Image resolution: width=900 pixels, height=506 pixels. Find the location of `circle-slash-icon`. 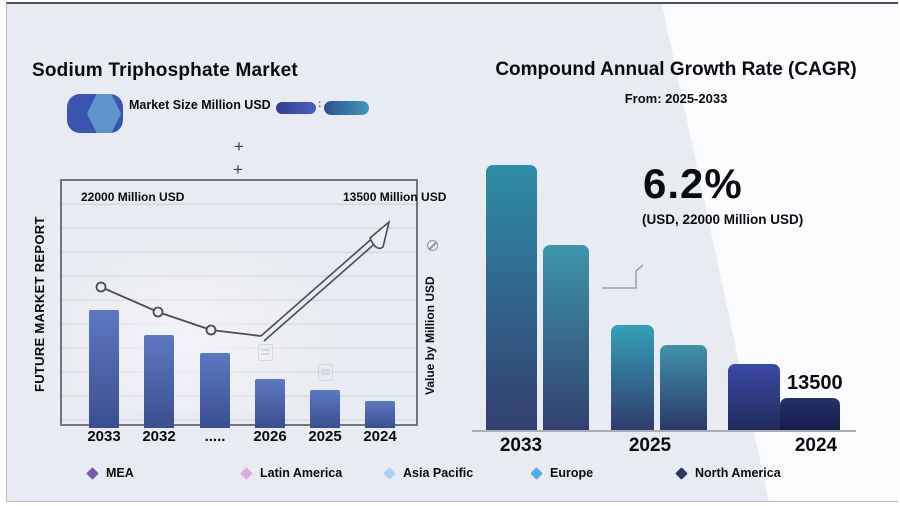

circle-slash-icon is located at coordinates (432, 245).